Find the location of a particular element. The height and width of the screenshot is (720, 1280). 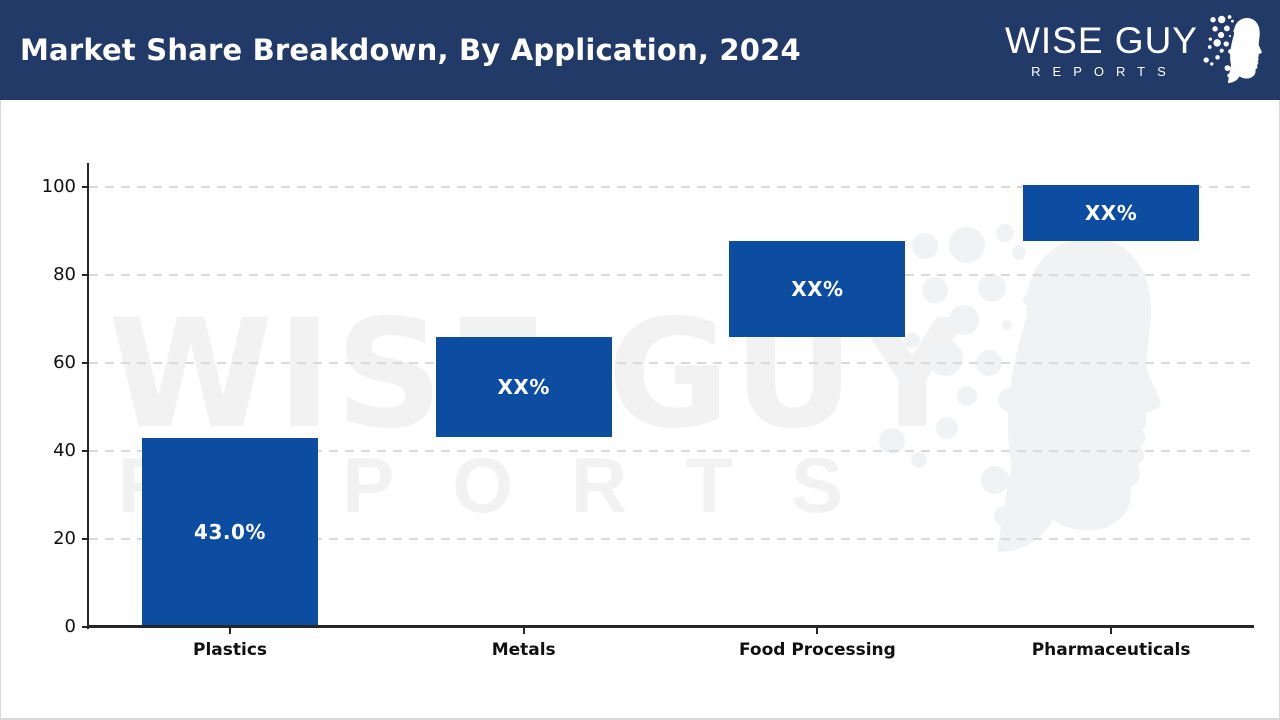

logo-wordmark-line1: WISE GUY is located at coordinates (1101, 41).